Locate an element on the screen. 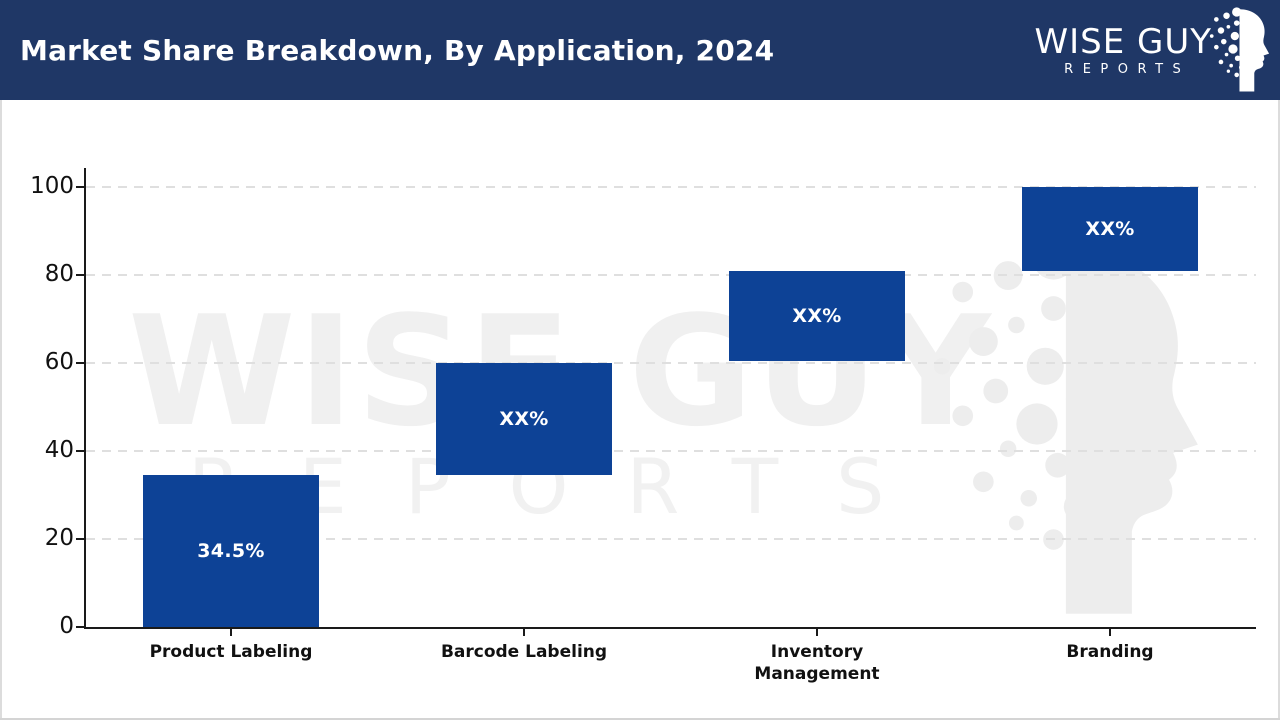 This screenshot has width=1280, height=720. watermark-head-dots is located at coordinates (1065, 426).